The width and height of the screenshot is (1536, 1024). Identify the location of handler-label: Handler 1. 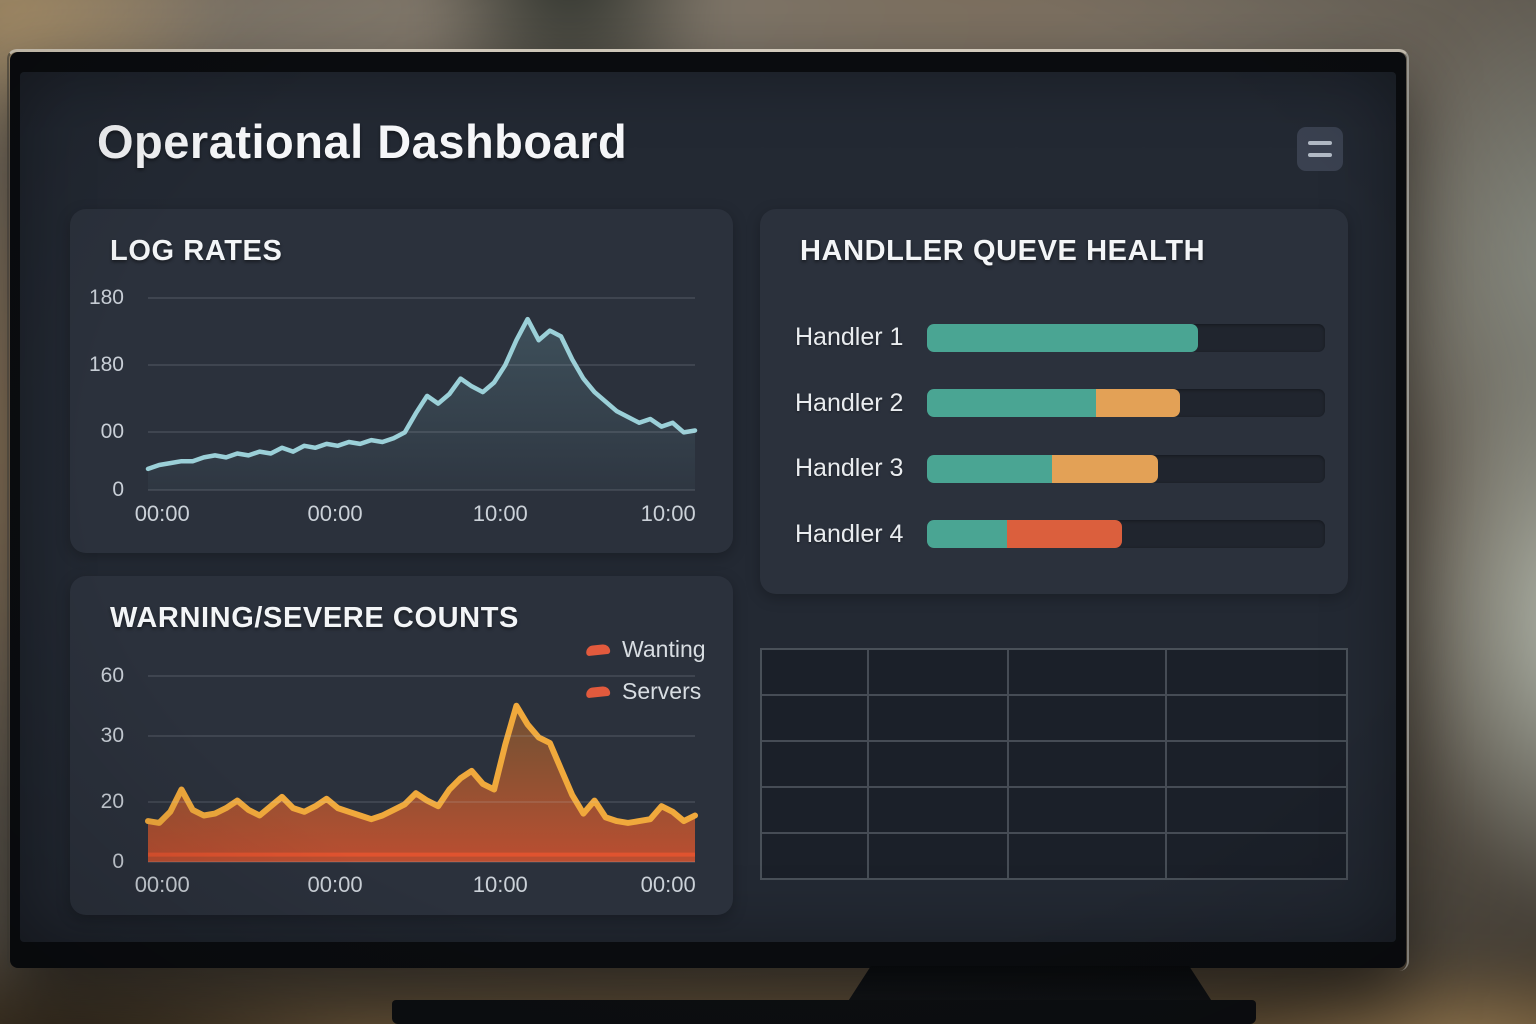
(849, 337).